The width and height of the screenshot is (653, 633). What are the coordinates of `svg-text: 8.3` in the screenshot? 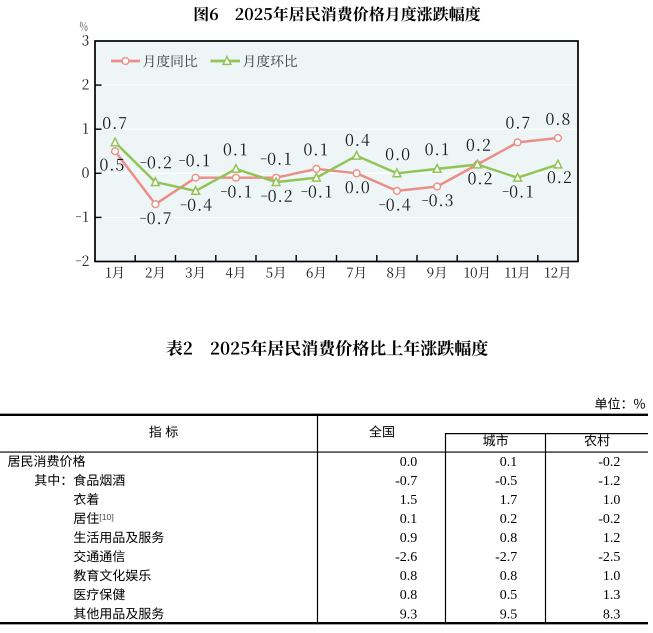 It's located at (612, 614).